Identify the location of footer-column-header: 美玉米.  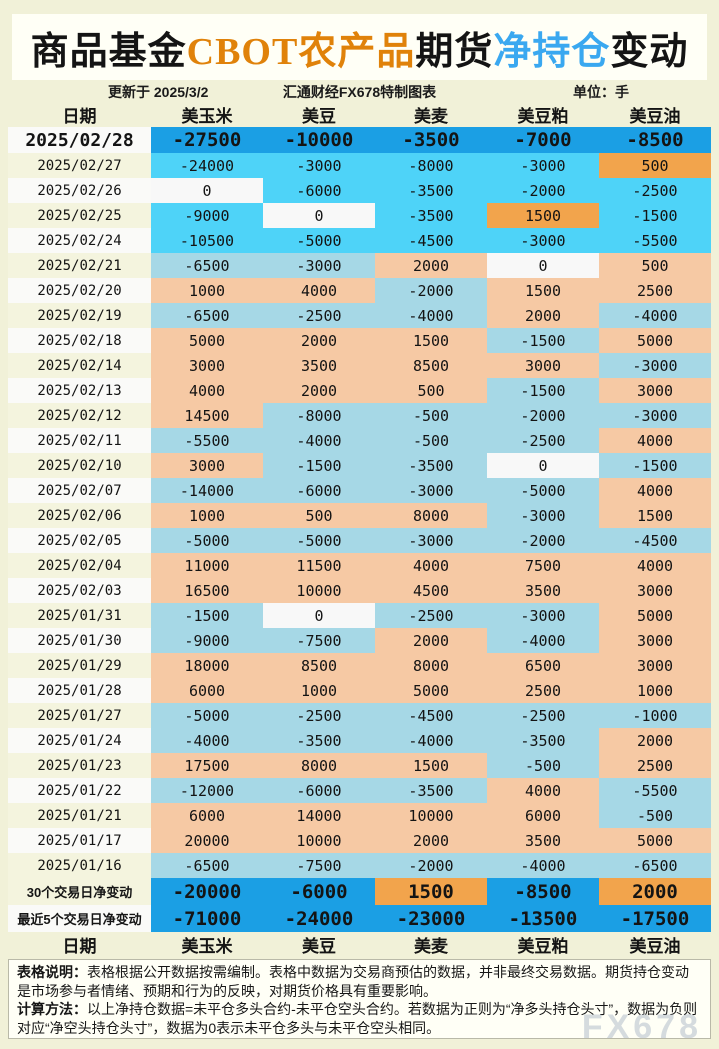
(207, 946).